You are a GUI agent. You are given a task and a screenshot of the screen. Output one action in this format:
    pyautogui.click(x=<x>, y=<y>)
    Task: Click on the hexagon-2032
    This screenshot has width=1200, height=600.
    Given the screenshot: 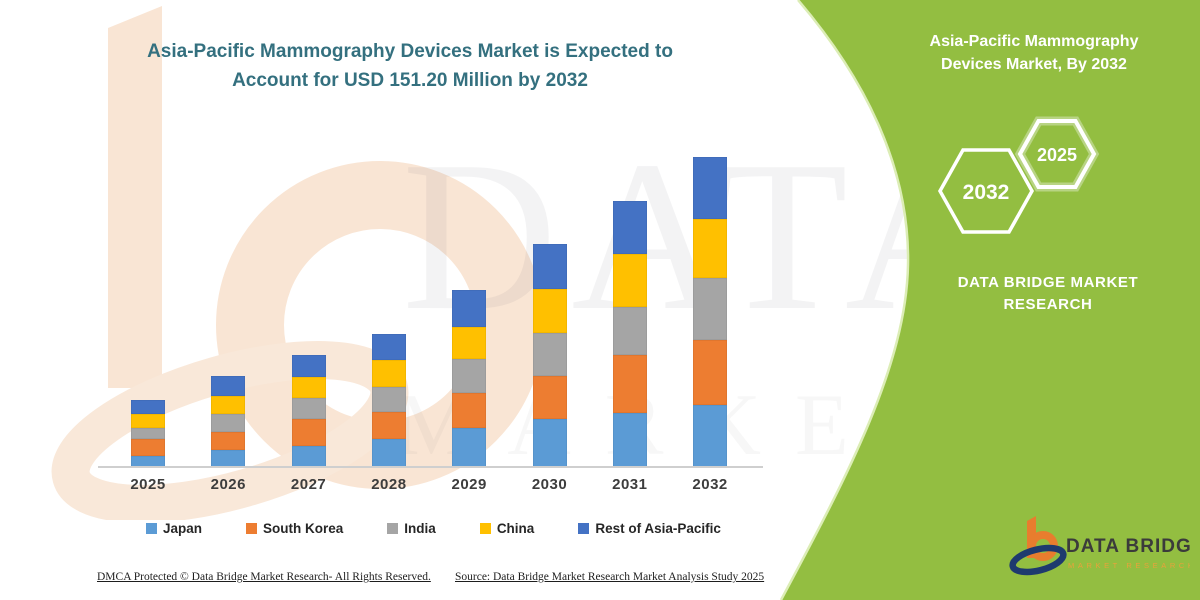 What is the action you would take?
    pyautogui.click(x=986, y=191)
    